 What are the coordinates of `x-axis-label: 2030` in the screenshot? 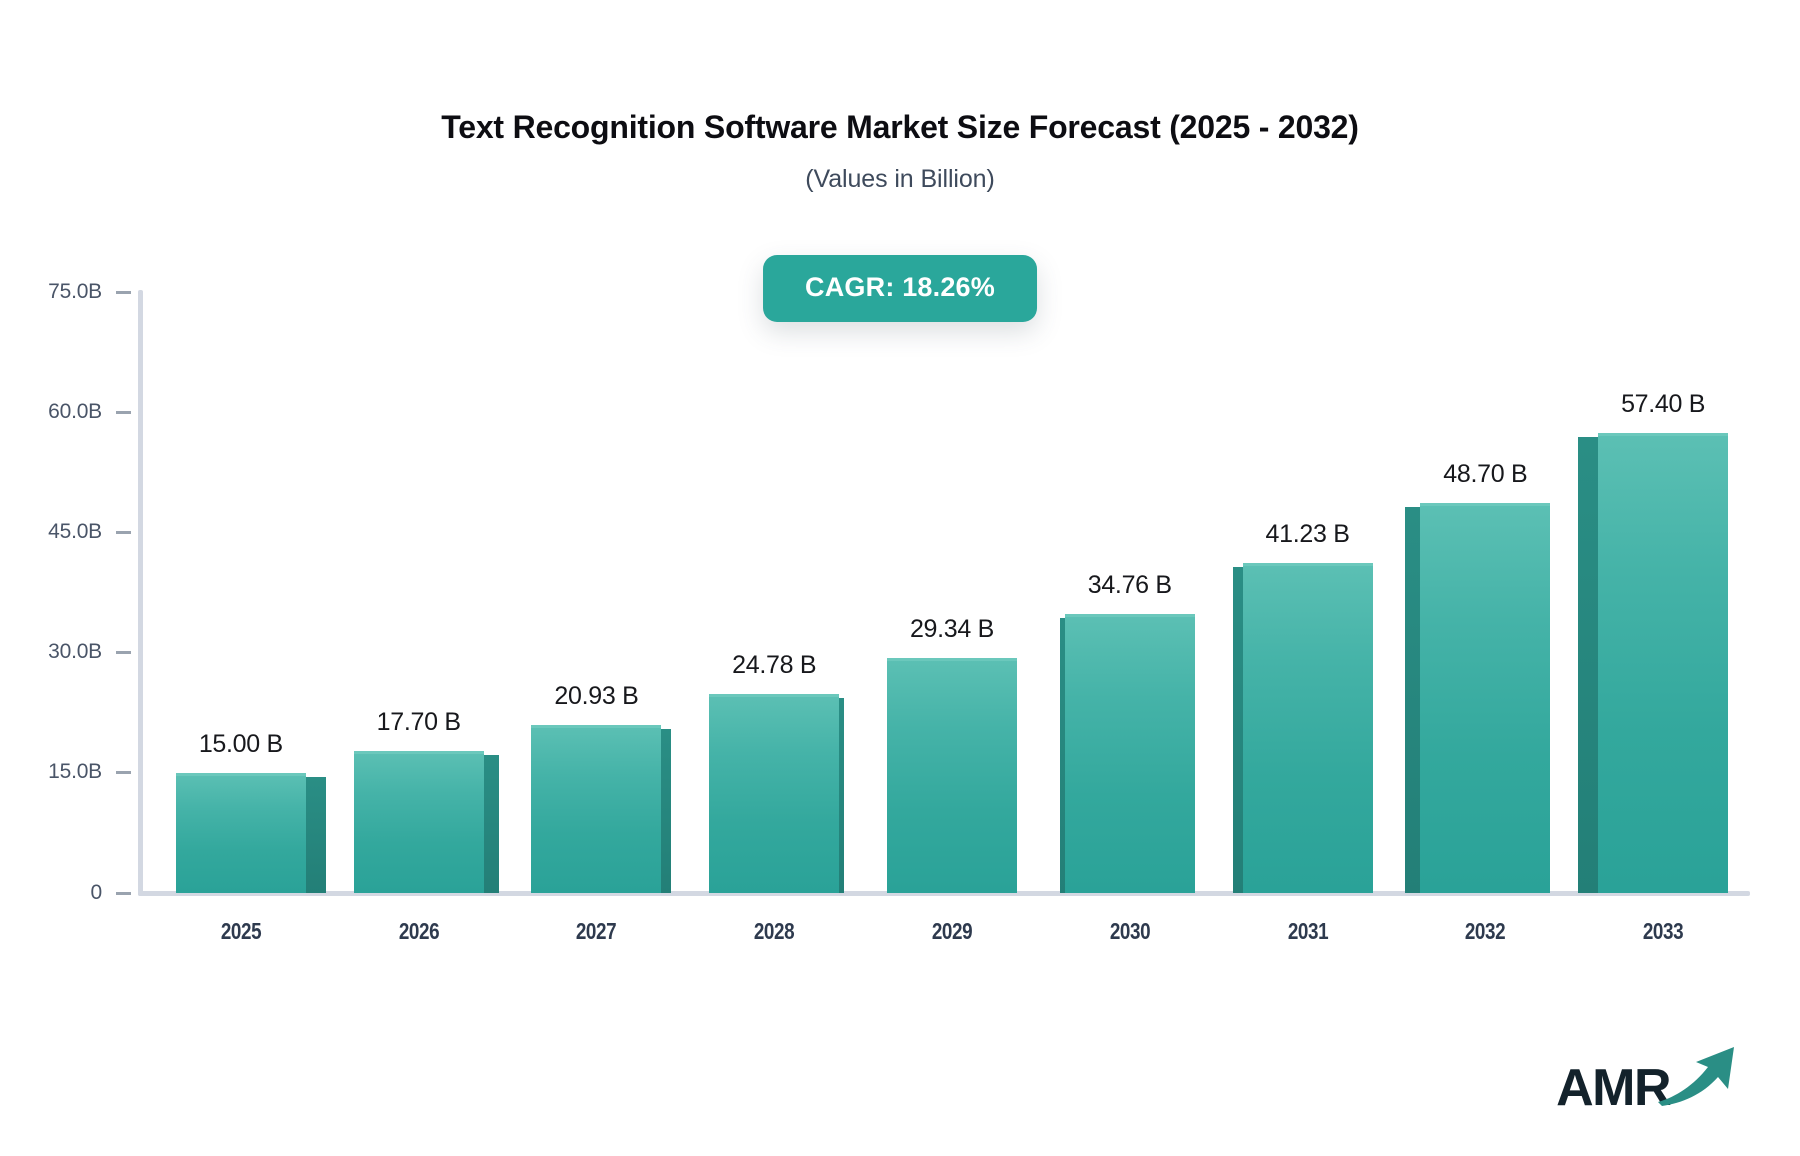 It's located at (1130, 931).